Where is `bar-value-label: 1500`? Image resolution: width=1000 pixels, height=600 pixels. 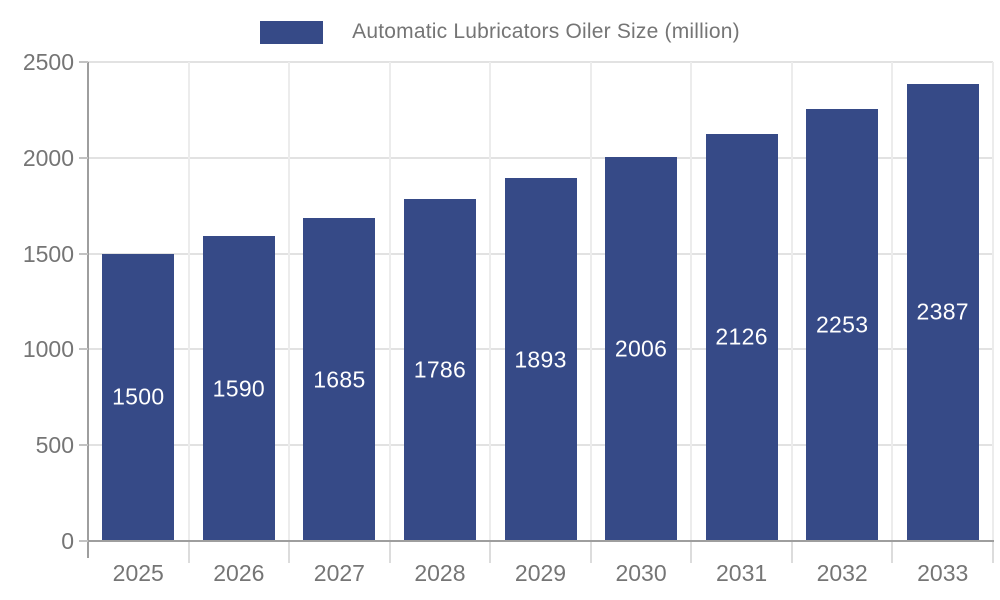 bar-value-label: 1500 is located at coordinates (138, 396).